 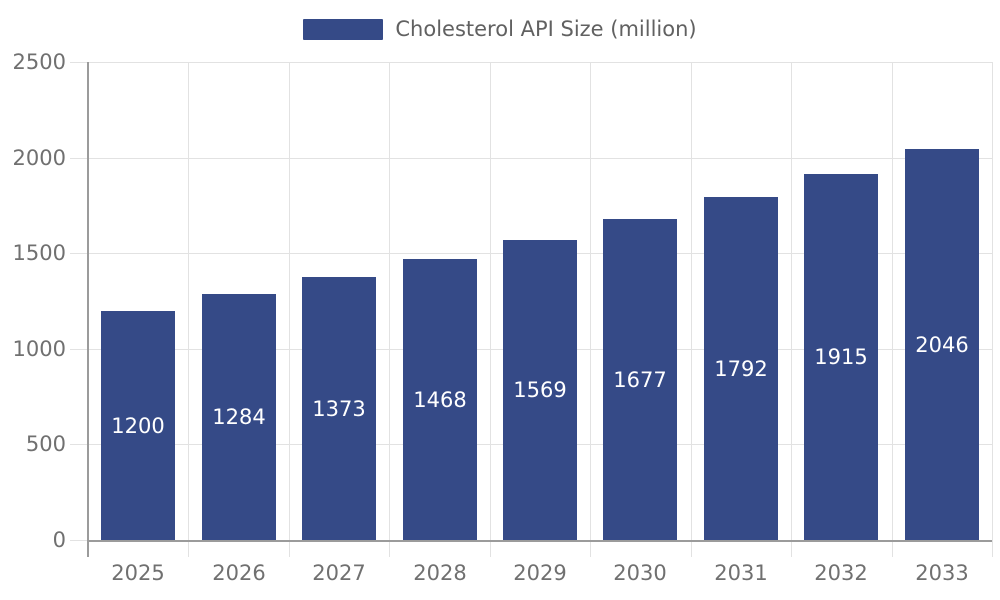 What do you see at coordinates (39, 253) in the screenshot?
I see `y-tick-label: 1500` at bounding box center [39, 253].